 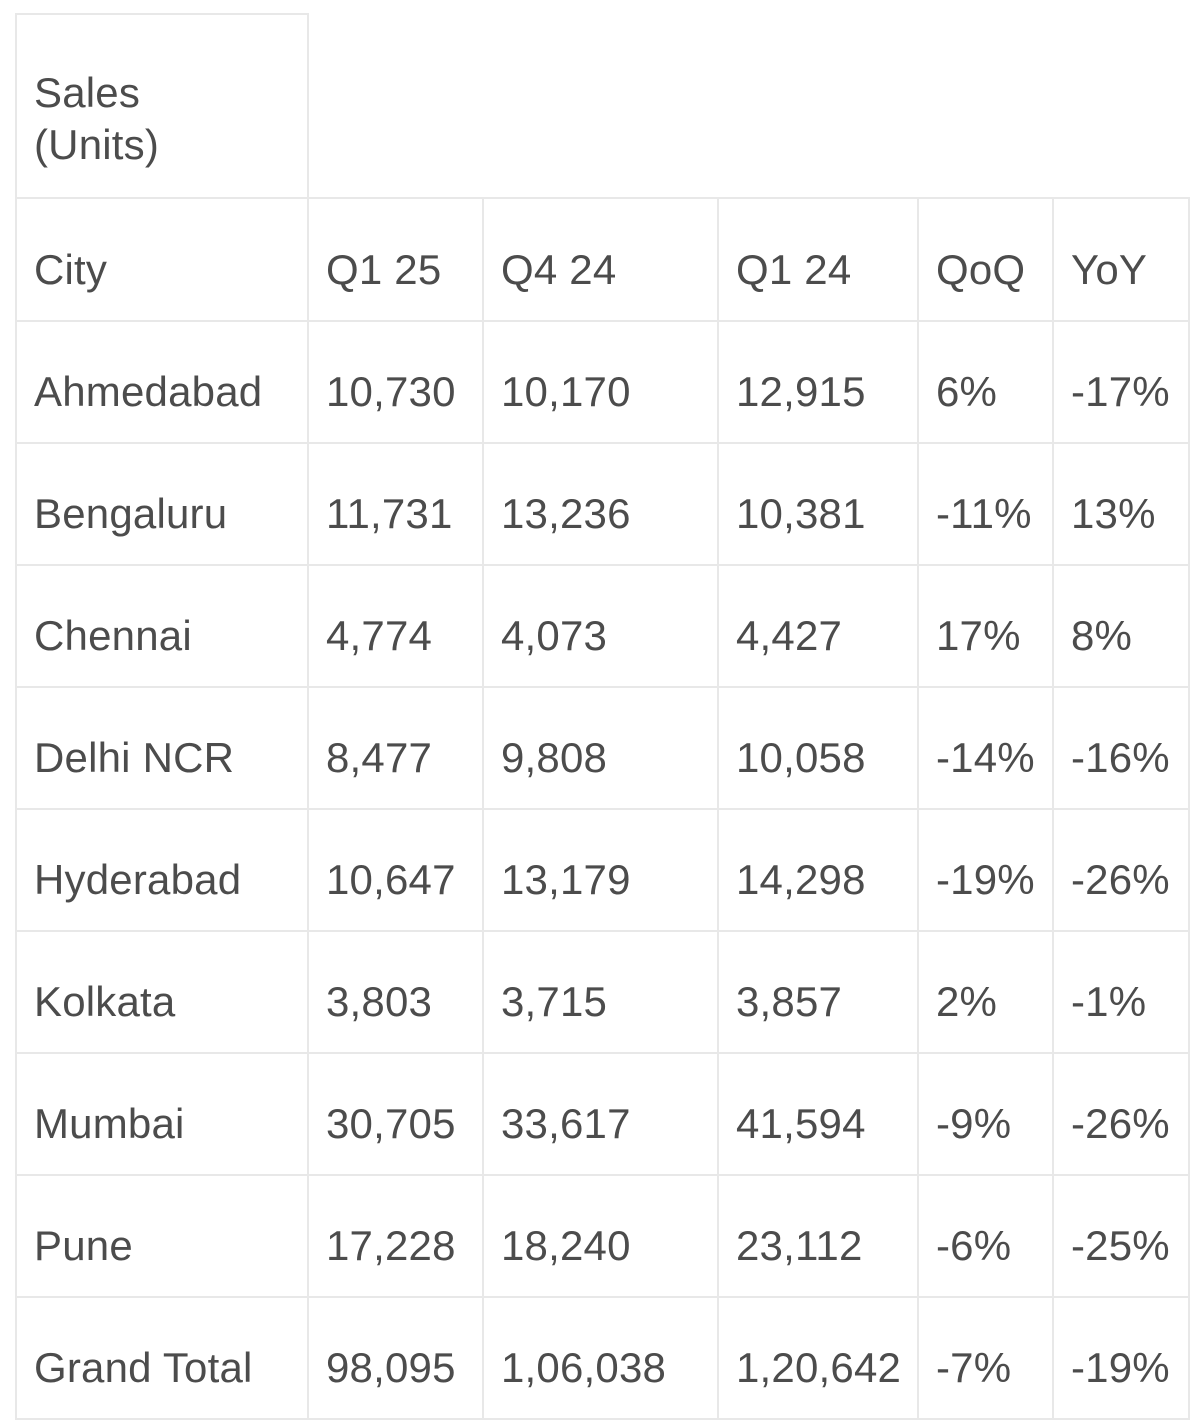 What do you see at coordinates (395, 626) in the screenshot?
I see `cell-q1-25: 4,774` at bounding box center [395, 626].